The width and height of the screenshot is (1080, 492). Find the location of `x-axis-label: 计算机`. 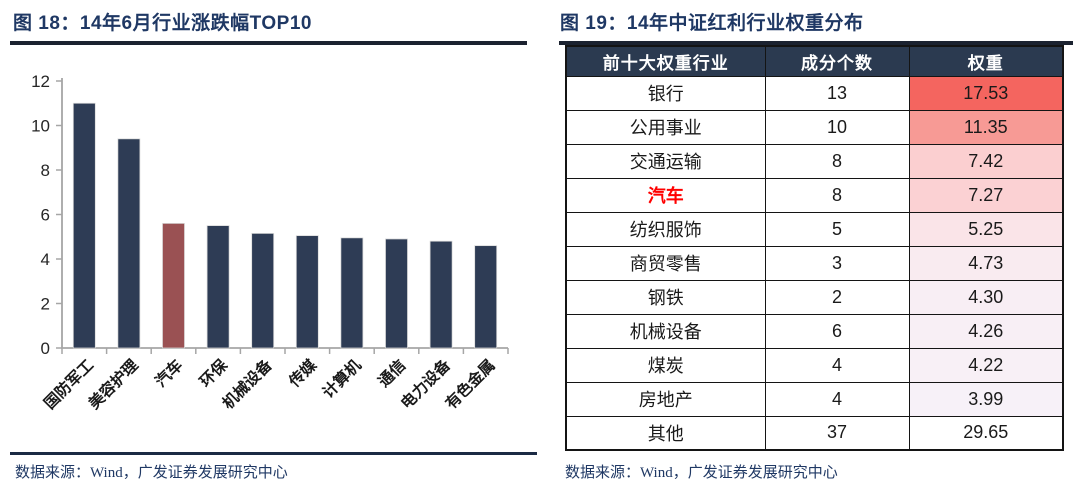

x-axis-label: 计算机 is located at coordinates (341, 378).